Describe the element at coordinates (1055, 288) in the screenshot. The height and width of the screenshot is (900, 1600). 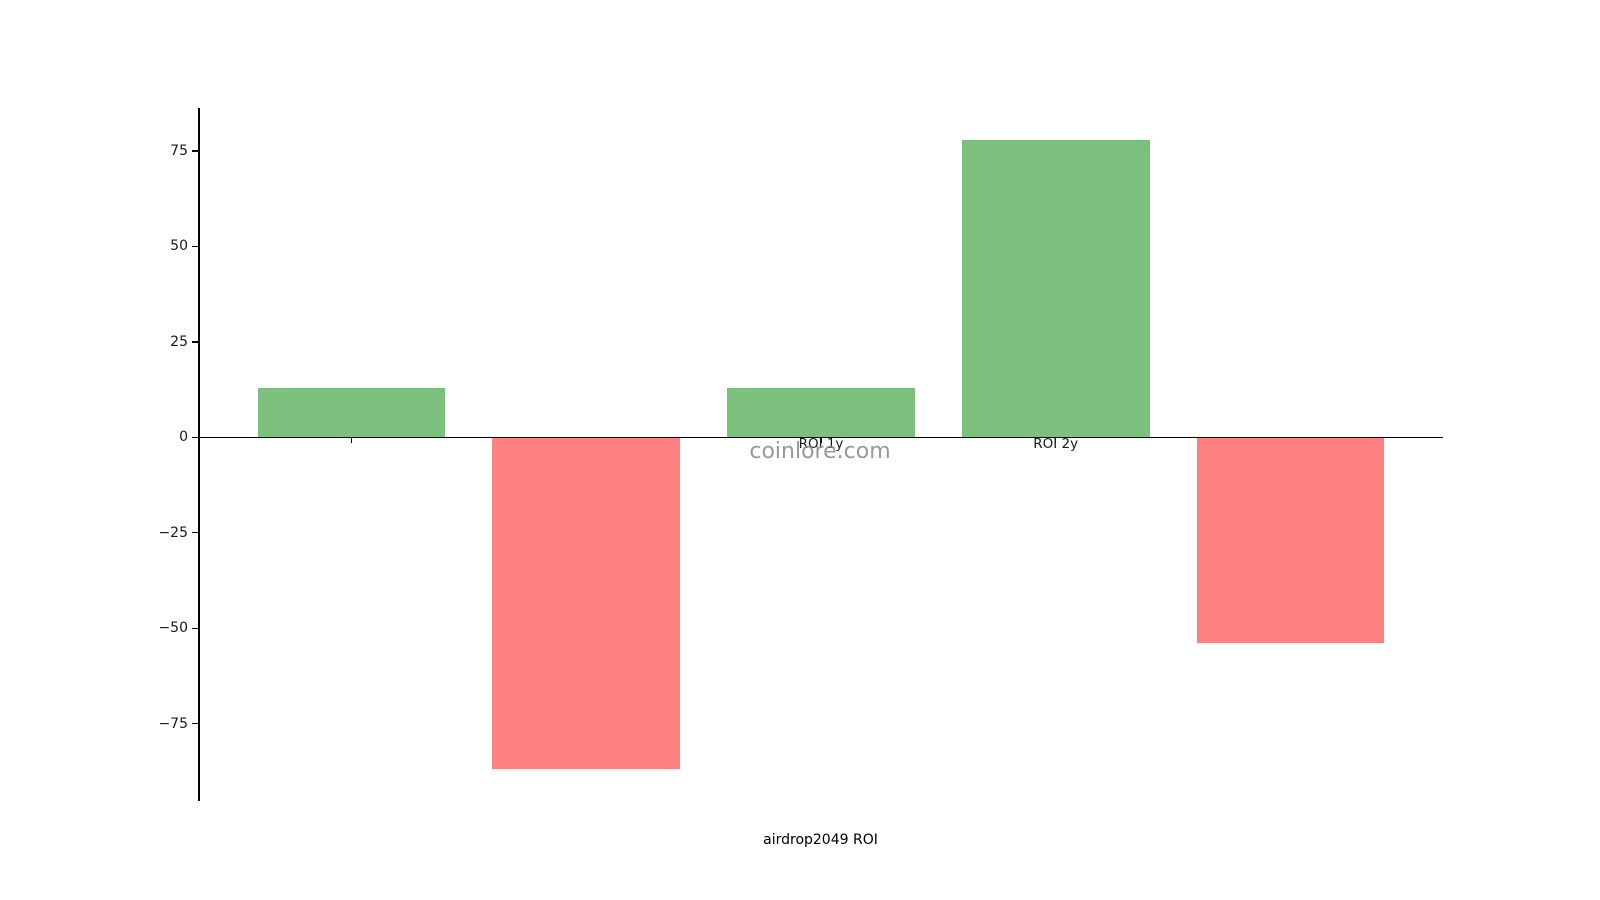
I see `bar-roi-2y` at that location.